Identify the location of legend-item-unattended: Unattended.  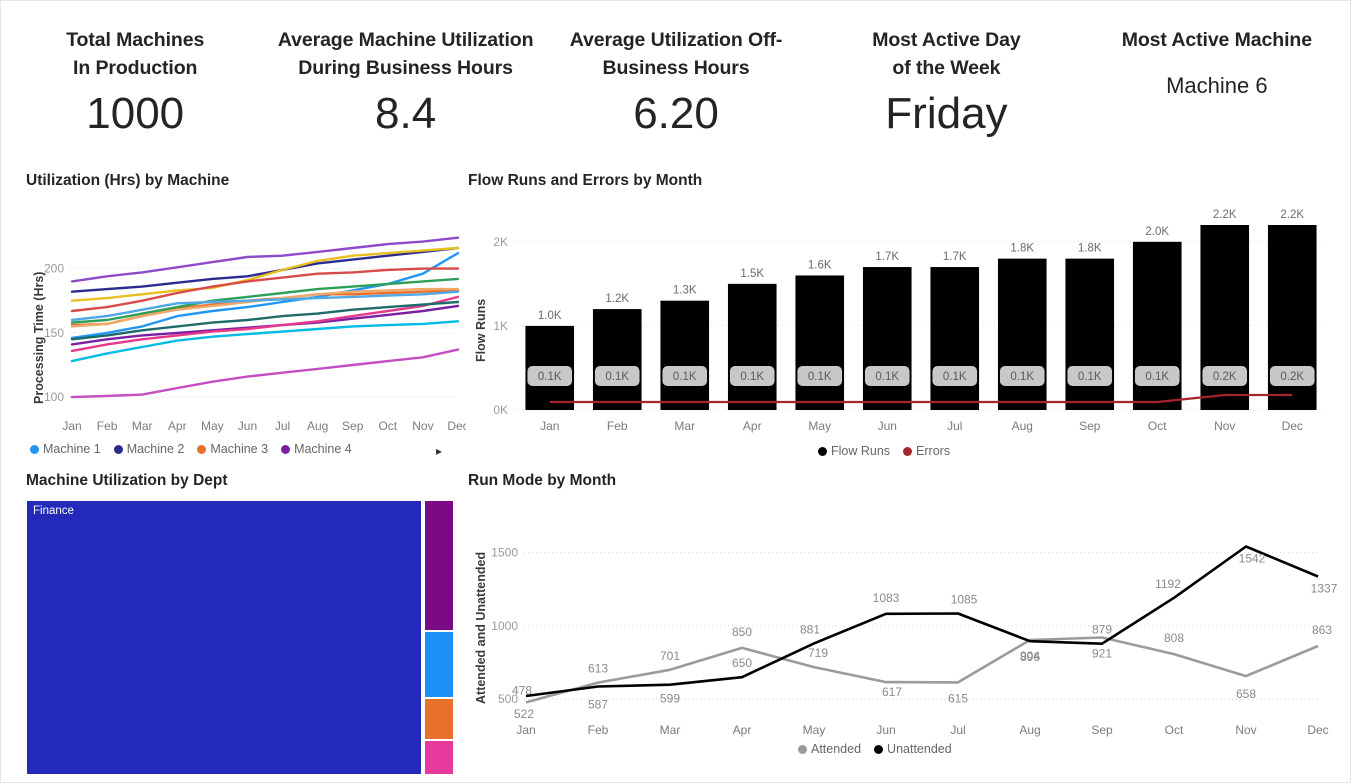
(913, 749).